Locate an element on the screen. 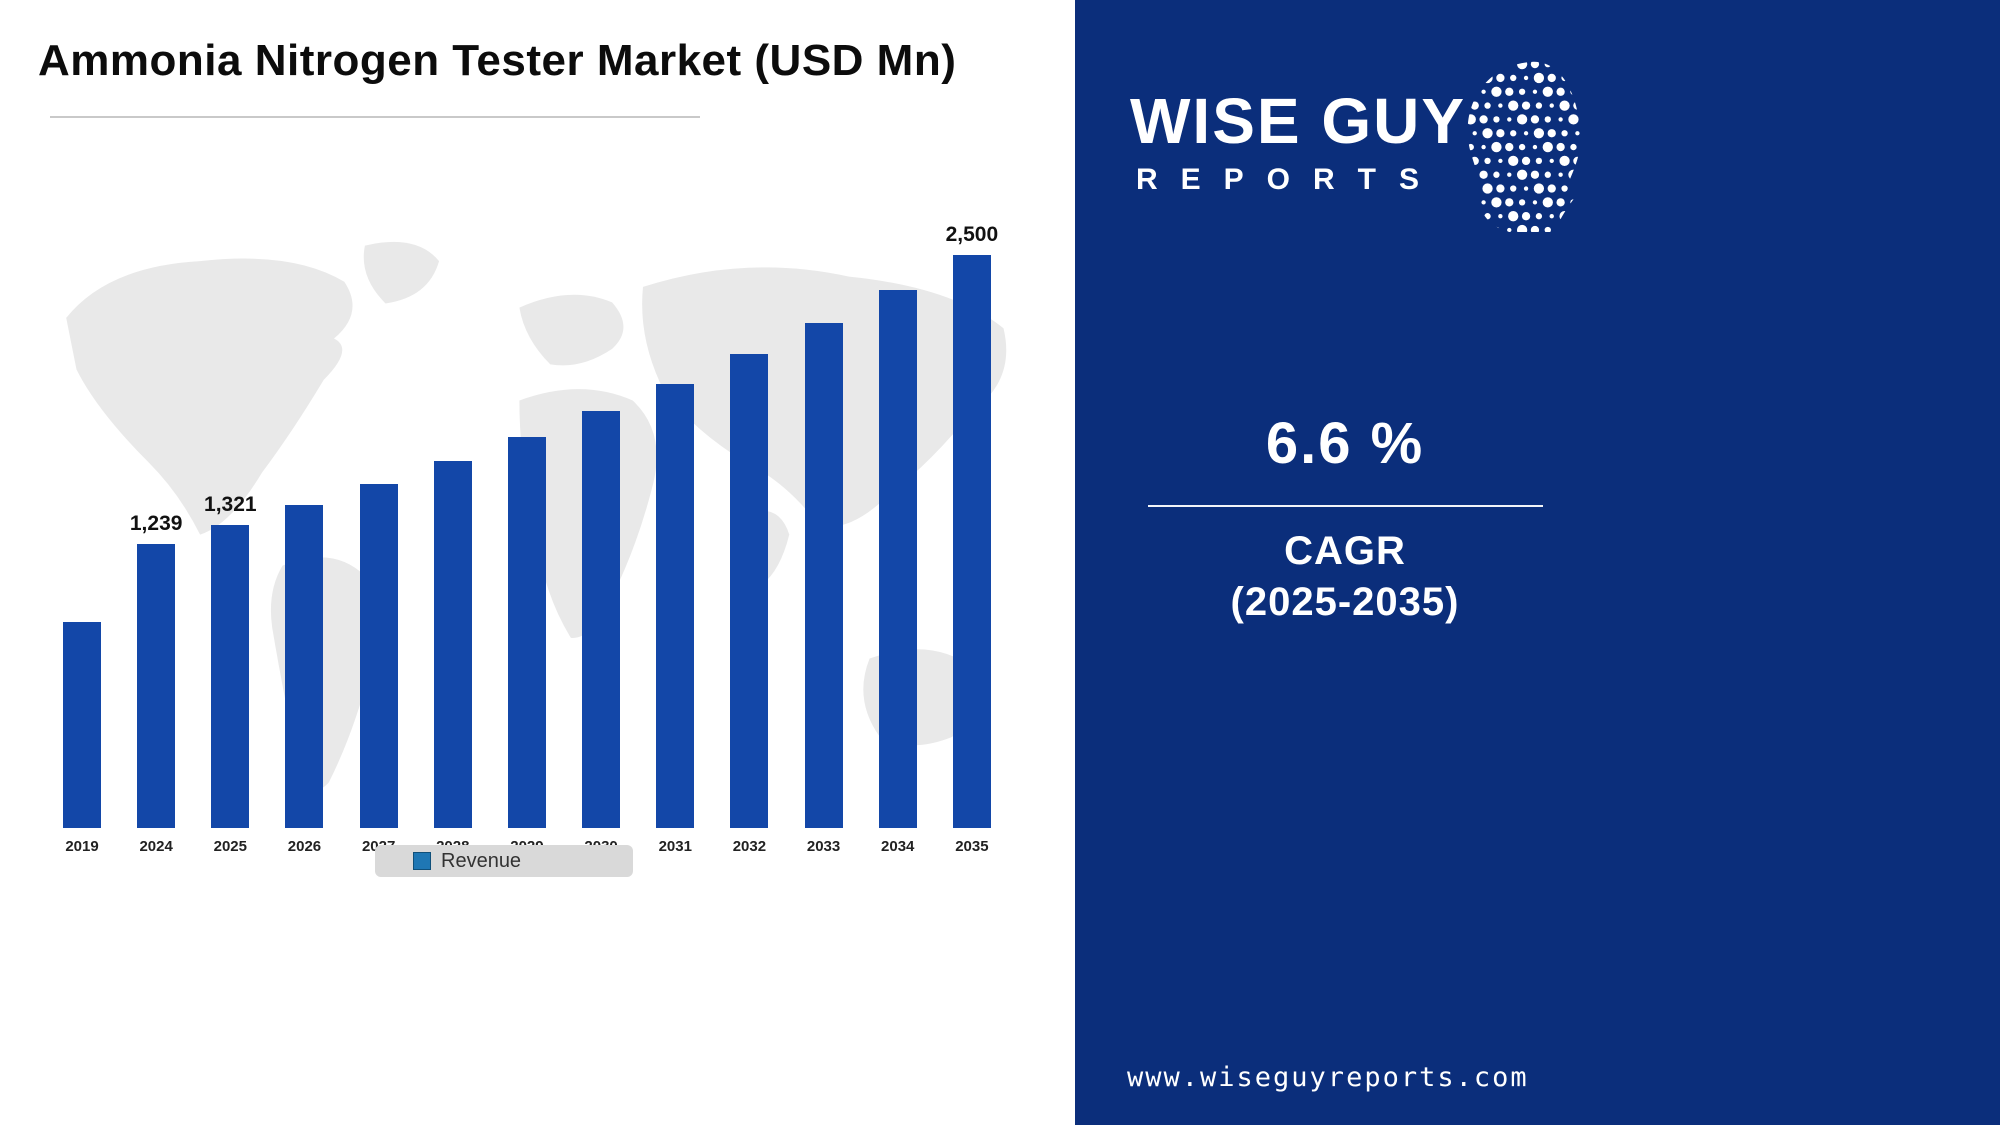  website-url: www.wiseguyreports.com is located at coordinates (1328, 1077).